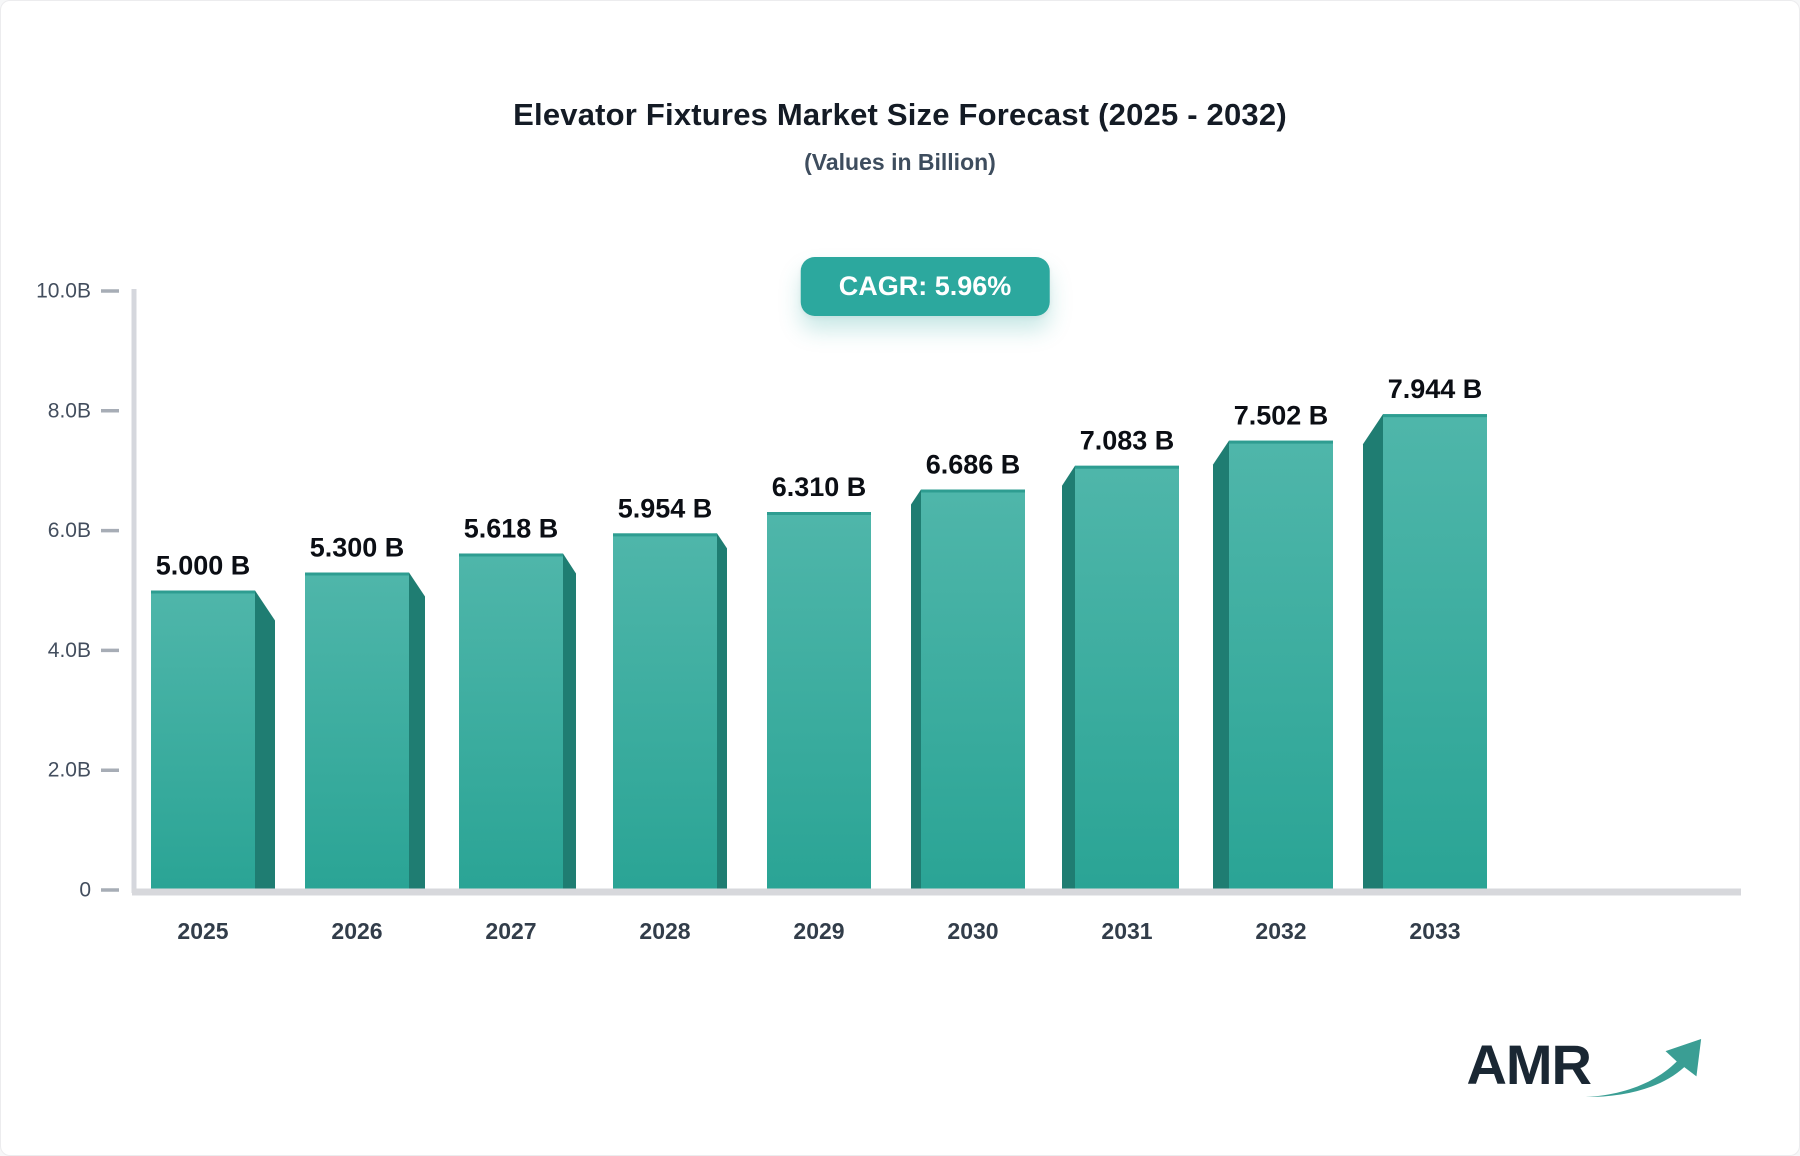 The width and height of the screenshot is (1800, 1156). I want to click on bar-front-2025, so click(203, 740).